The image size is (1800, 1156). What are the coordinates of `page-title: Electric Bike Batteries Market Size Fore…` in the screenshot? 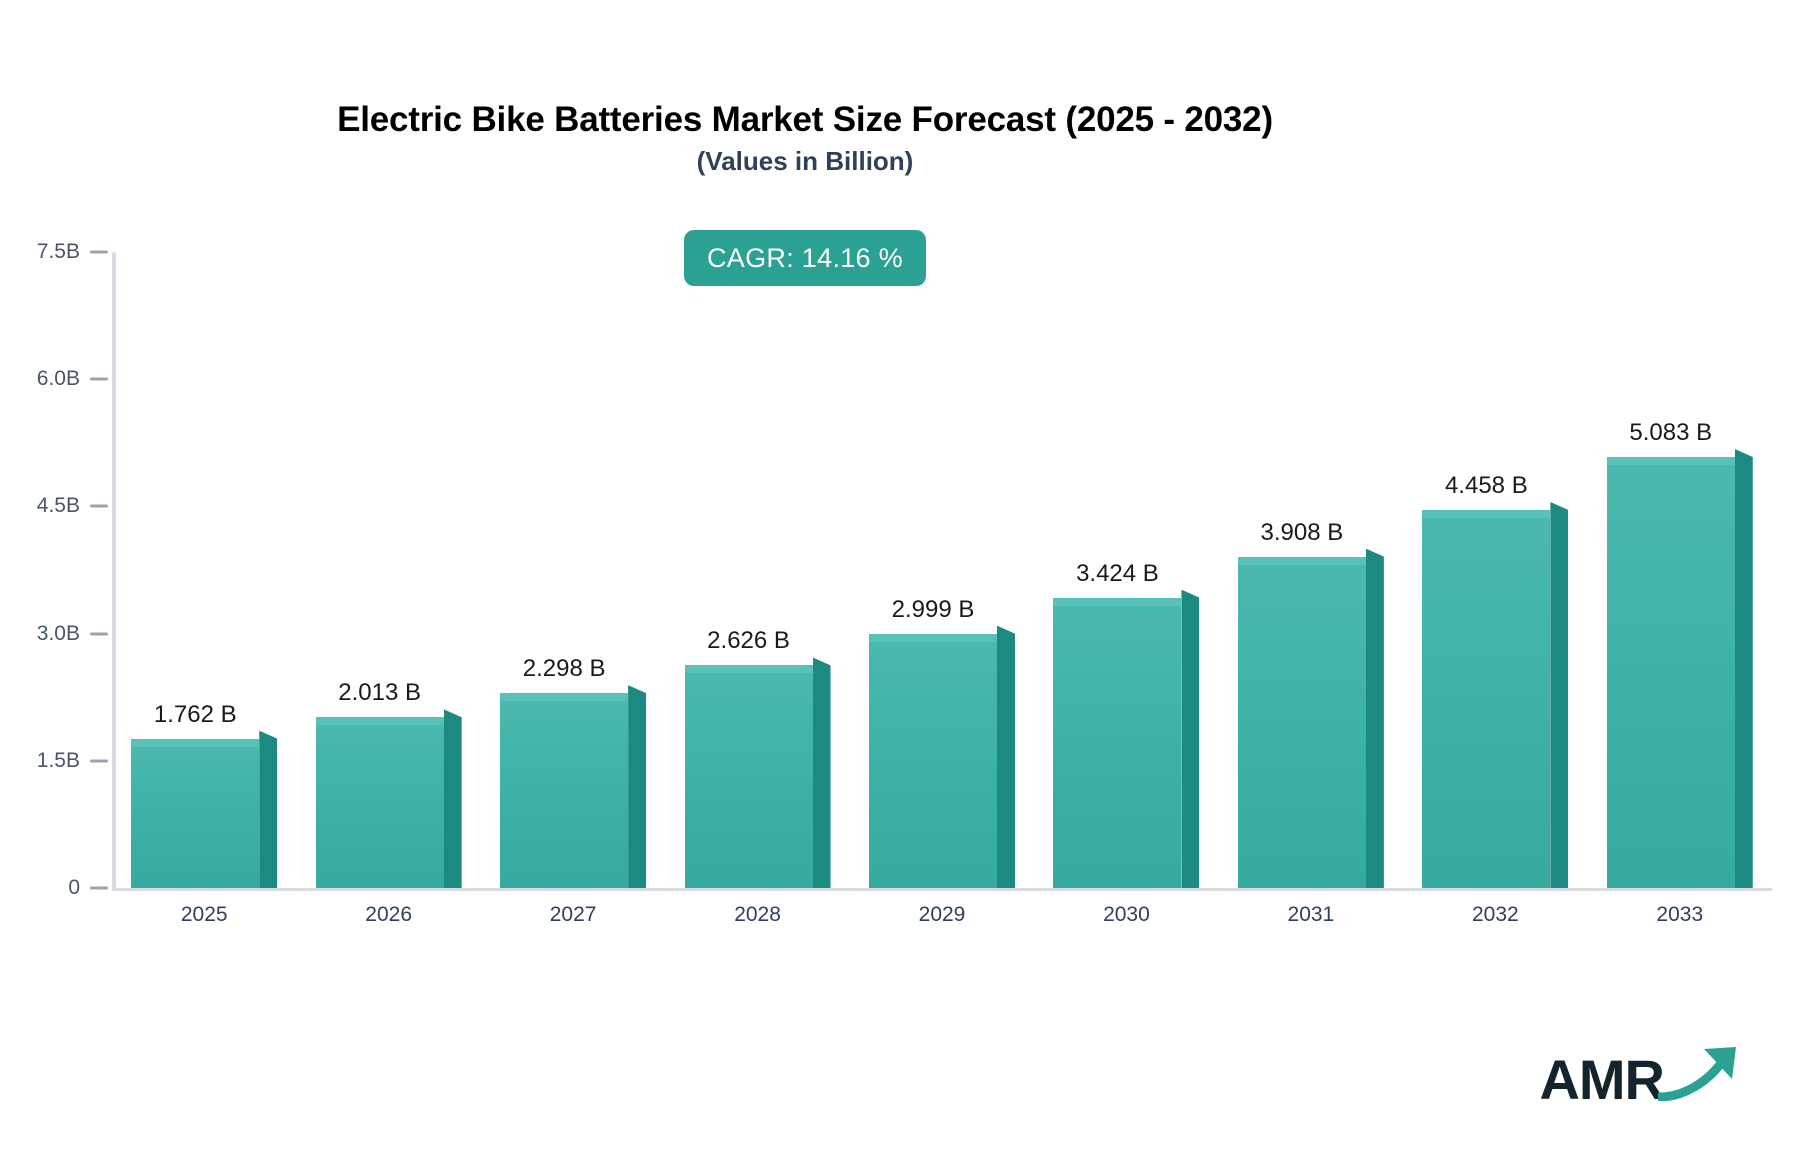 It's located at (805, 119).